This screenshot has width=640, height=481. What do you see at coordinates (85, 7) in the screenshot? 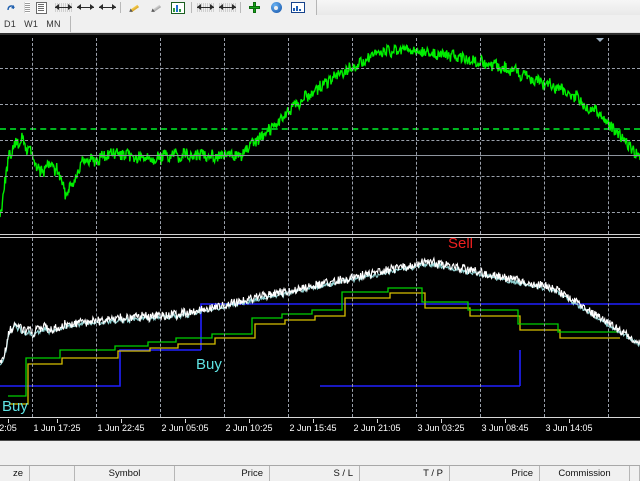
I see `equidistant-channel-icon` at bounding box center [85, 7].